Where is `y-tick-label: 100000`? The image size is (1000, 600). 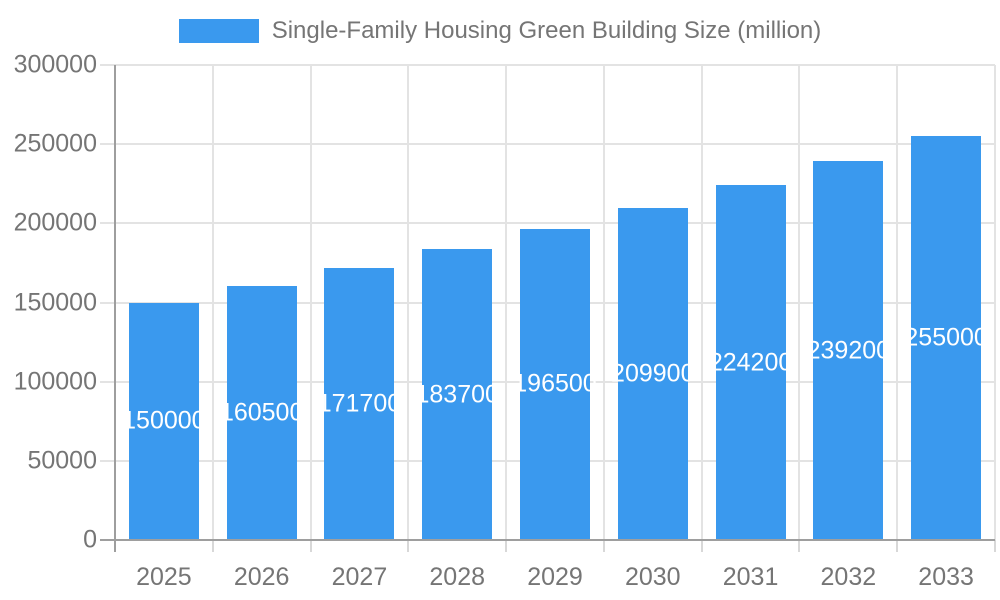
y-tick-label: 100000 is located at coordinates (55, 381).